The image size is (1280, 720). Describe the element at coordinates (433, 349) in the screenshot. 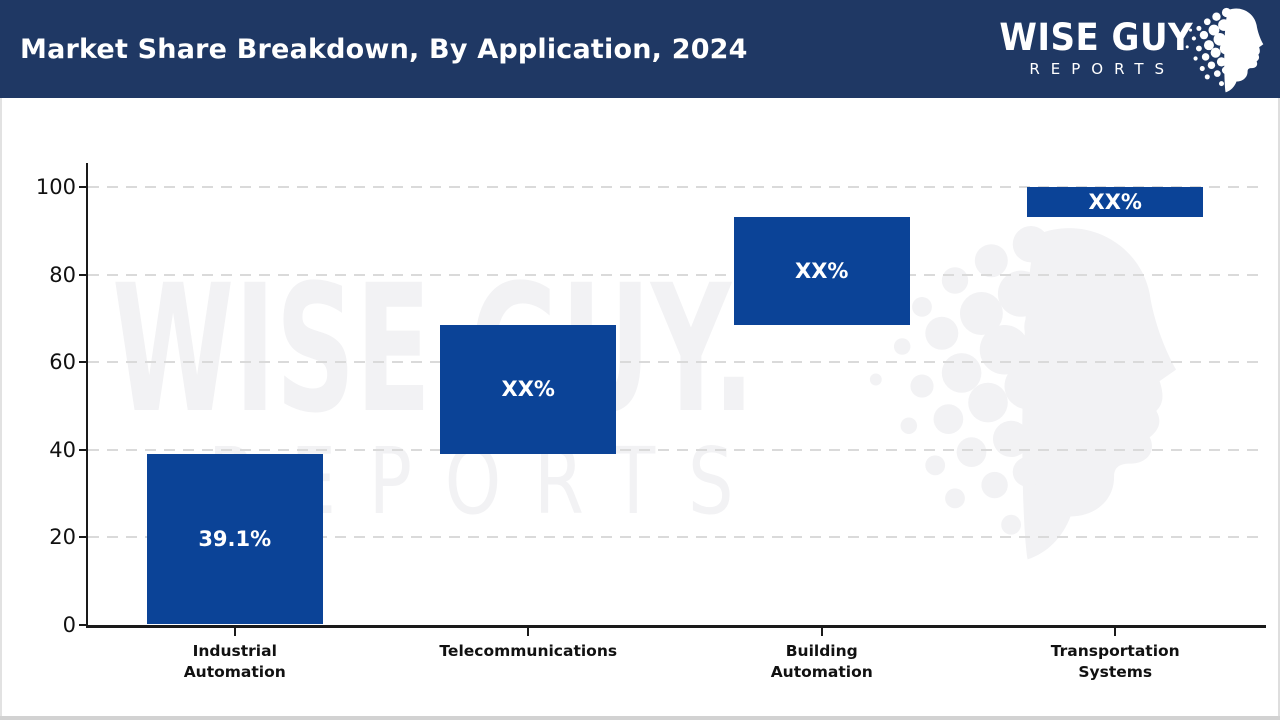

I see `watermark-text: WISE GUY.` at that location.